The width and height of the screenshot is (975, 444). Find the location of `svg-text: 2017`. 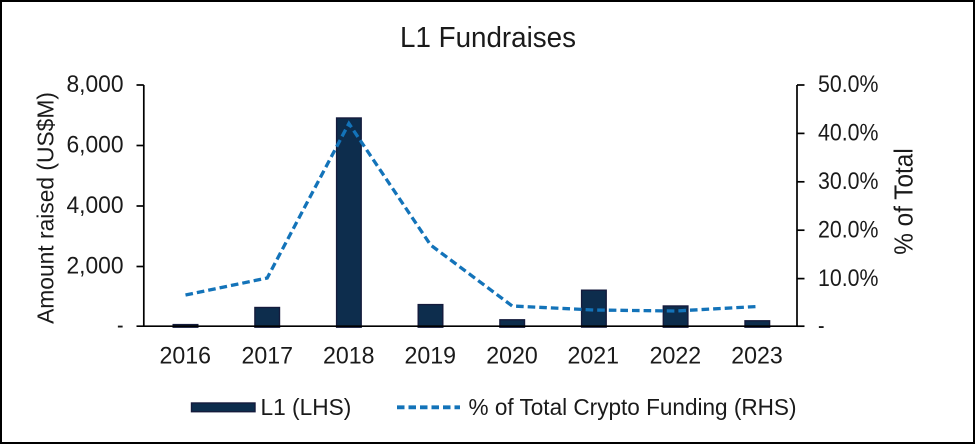

svg-text: 2017 is located at coordinates (268, 356).